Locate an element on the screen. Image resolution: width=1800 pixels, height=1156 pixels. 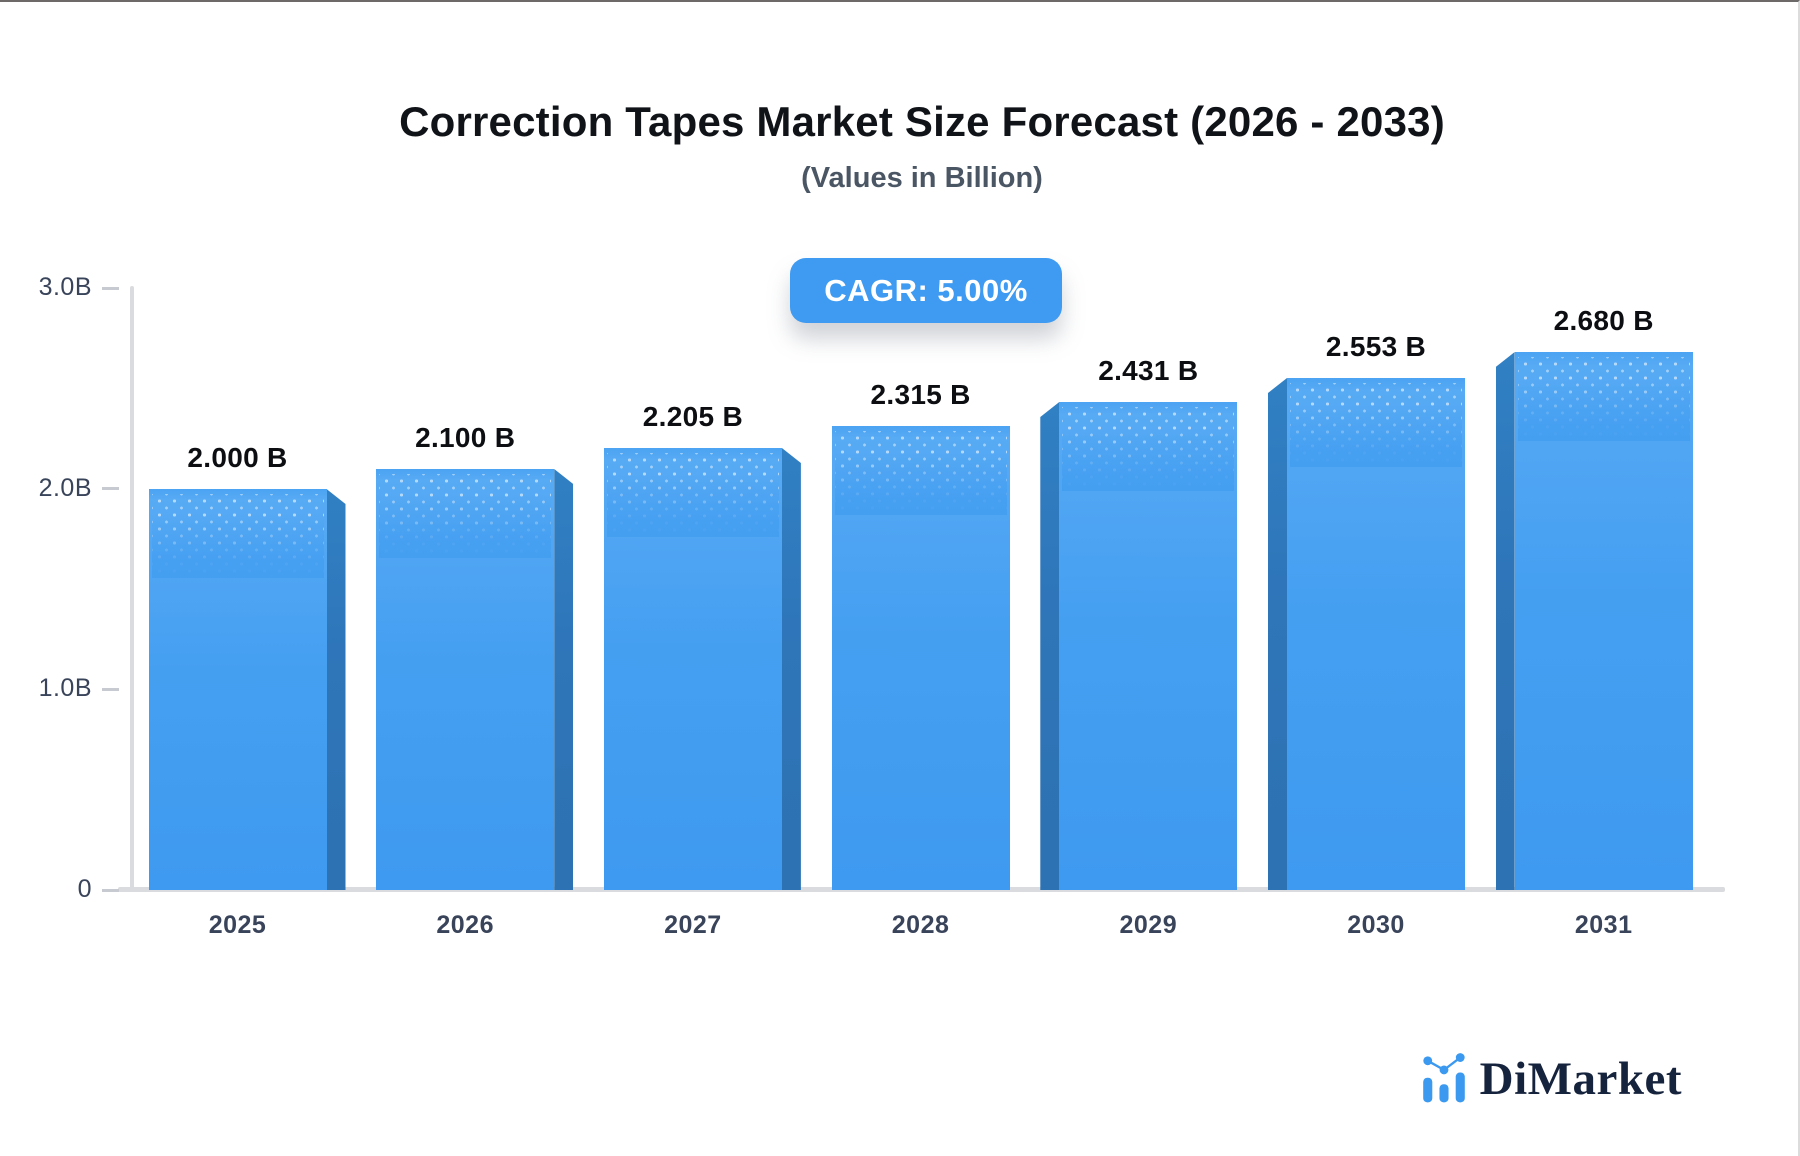
bar-group-2025: 2.000 B 2025 is located at coordinates (247, 690).